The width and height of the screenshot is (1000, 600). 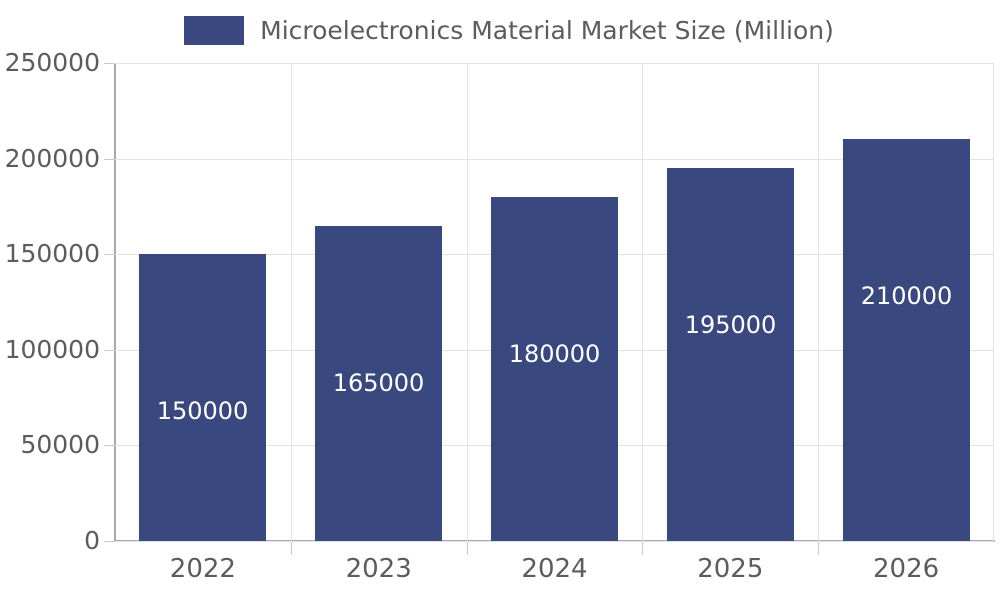 What do you see at coordinates (906, 296) in the screenshot?
I see `bar-value-label-2026: 210000` at bounding box center [906, 296].